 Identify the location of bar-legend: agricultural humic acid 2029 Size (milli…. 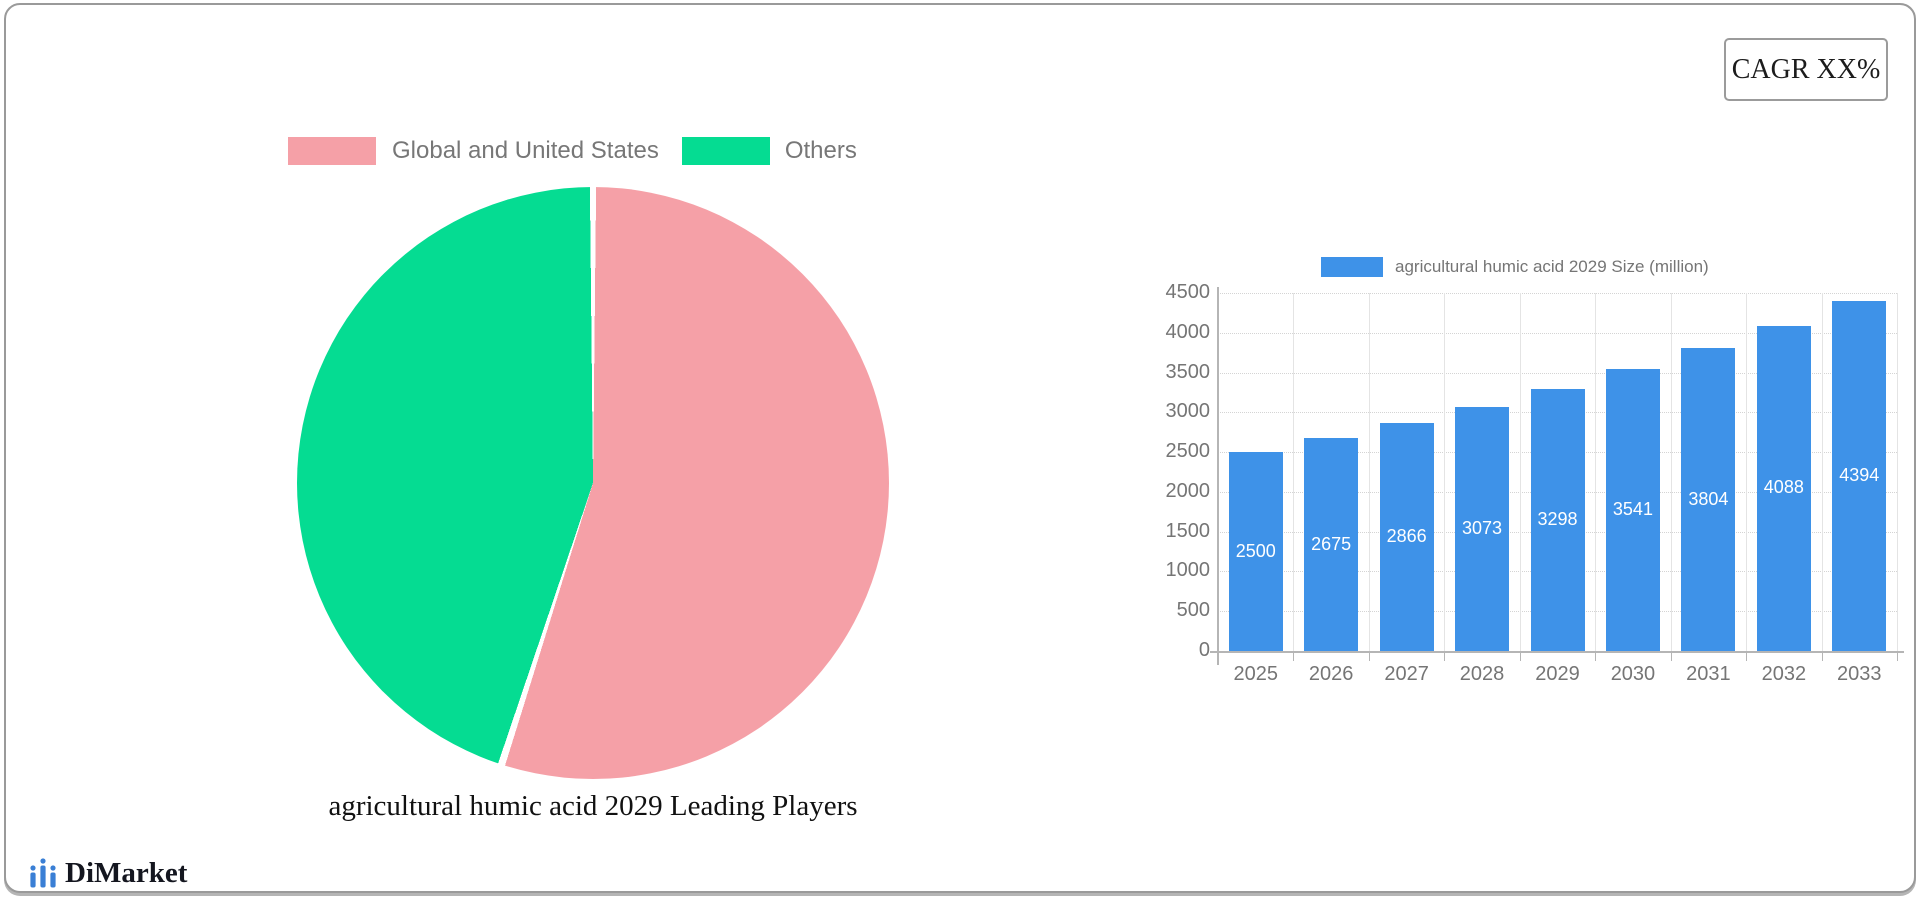
(1515, 267).